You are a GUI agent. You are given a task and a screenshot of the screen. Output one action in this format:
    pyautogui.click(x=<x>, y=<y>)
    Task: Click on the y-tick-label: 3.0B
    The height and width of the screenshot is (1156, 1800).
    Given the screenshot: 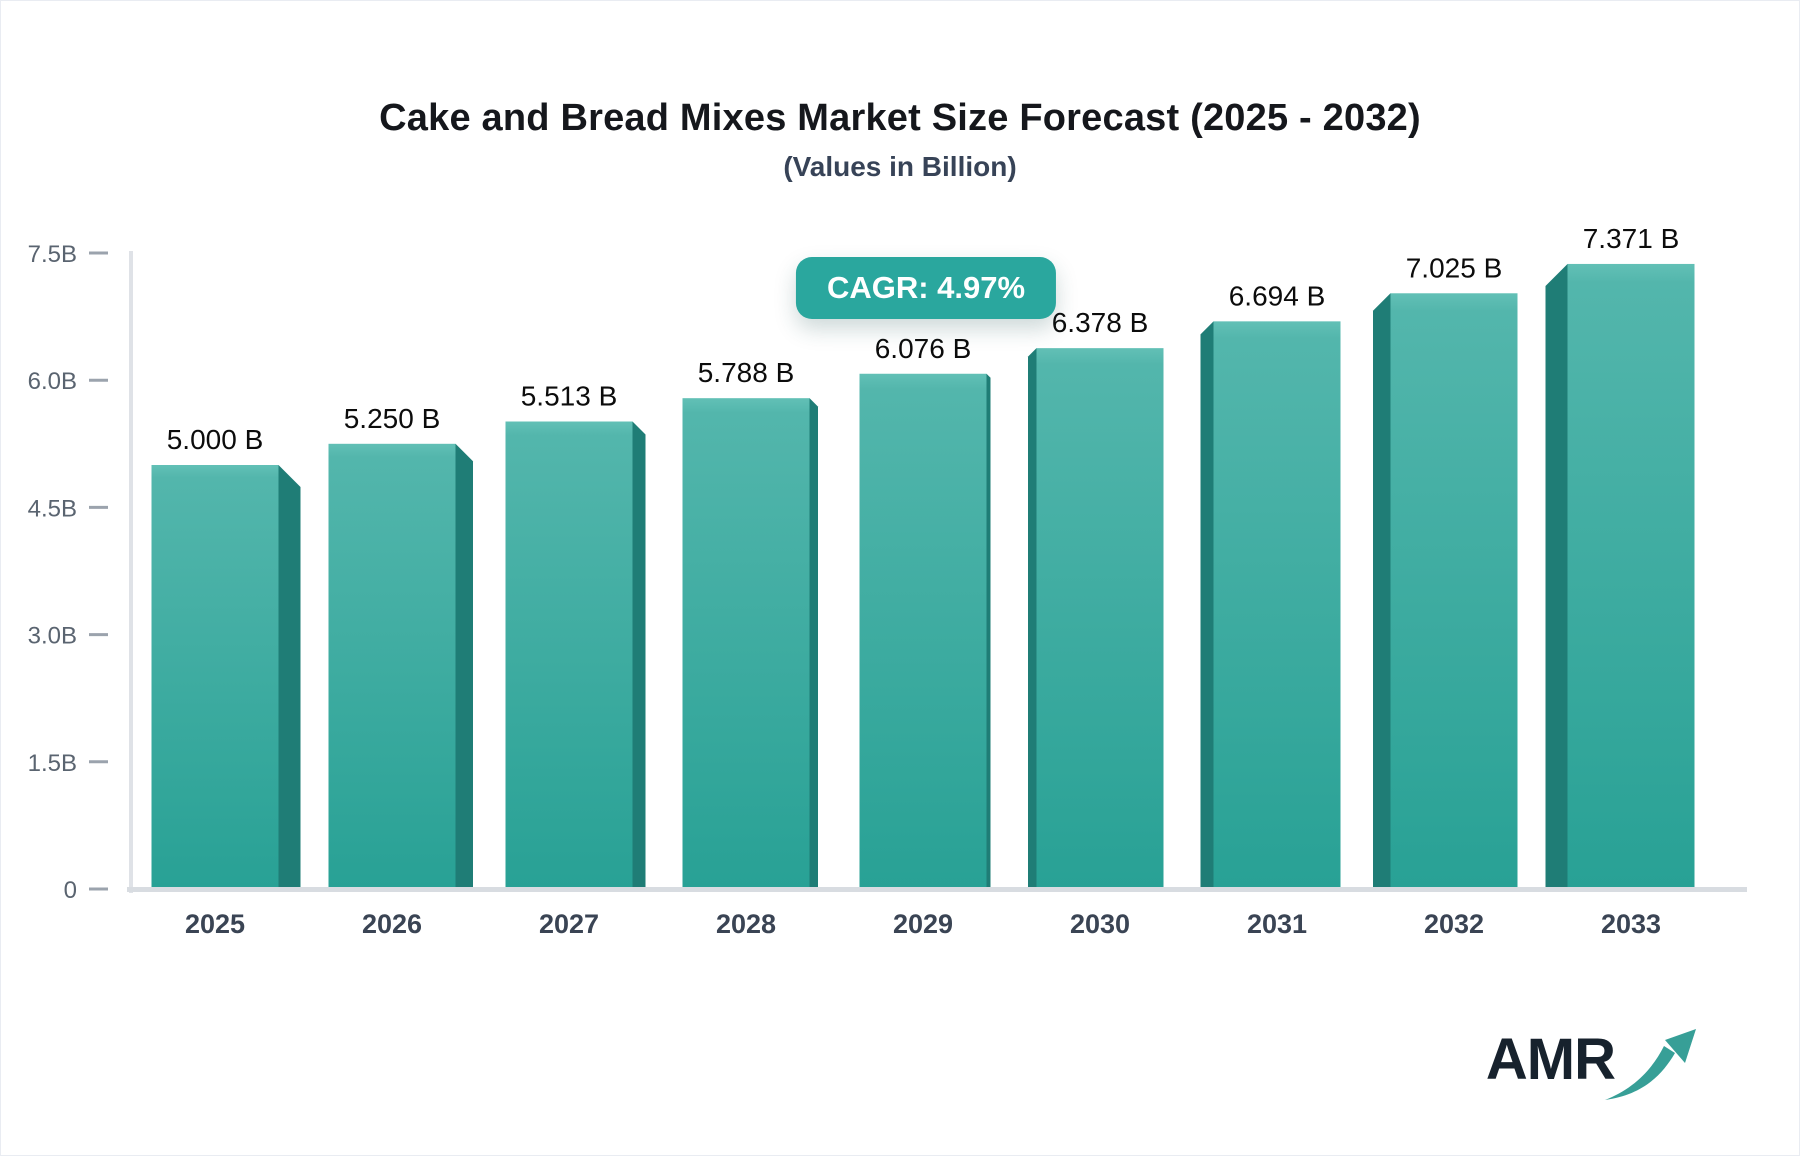 What is the action you would take?
    pyautogui.click(x=52, y=636)
    